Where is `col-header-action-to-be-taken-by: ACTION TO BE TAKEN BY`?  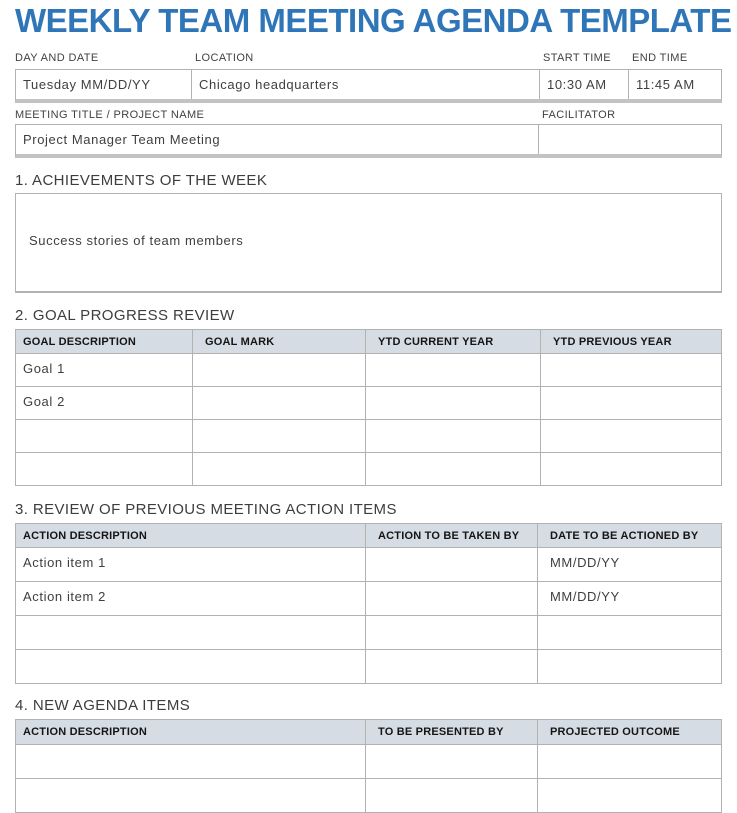 col-header-action-to-be-taken-by: ACTION TO BE TAKEN BY is located at coordinates (452, 535).